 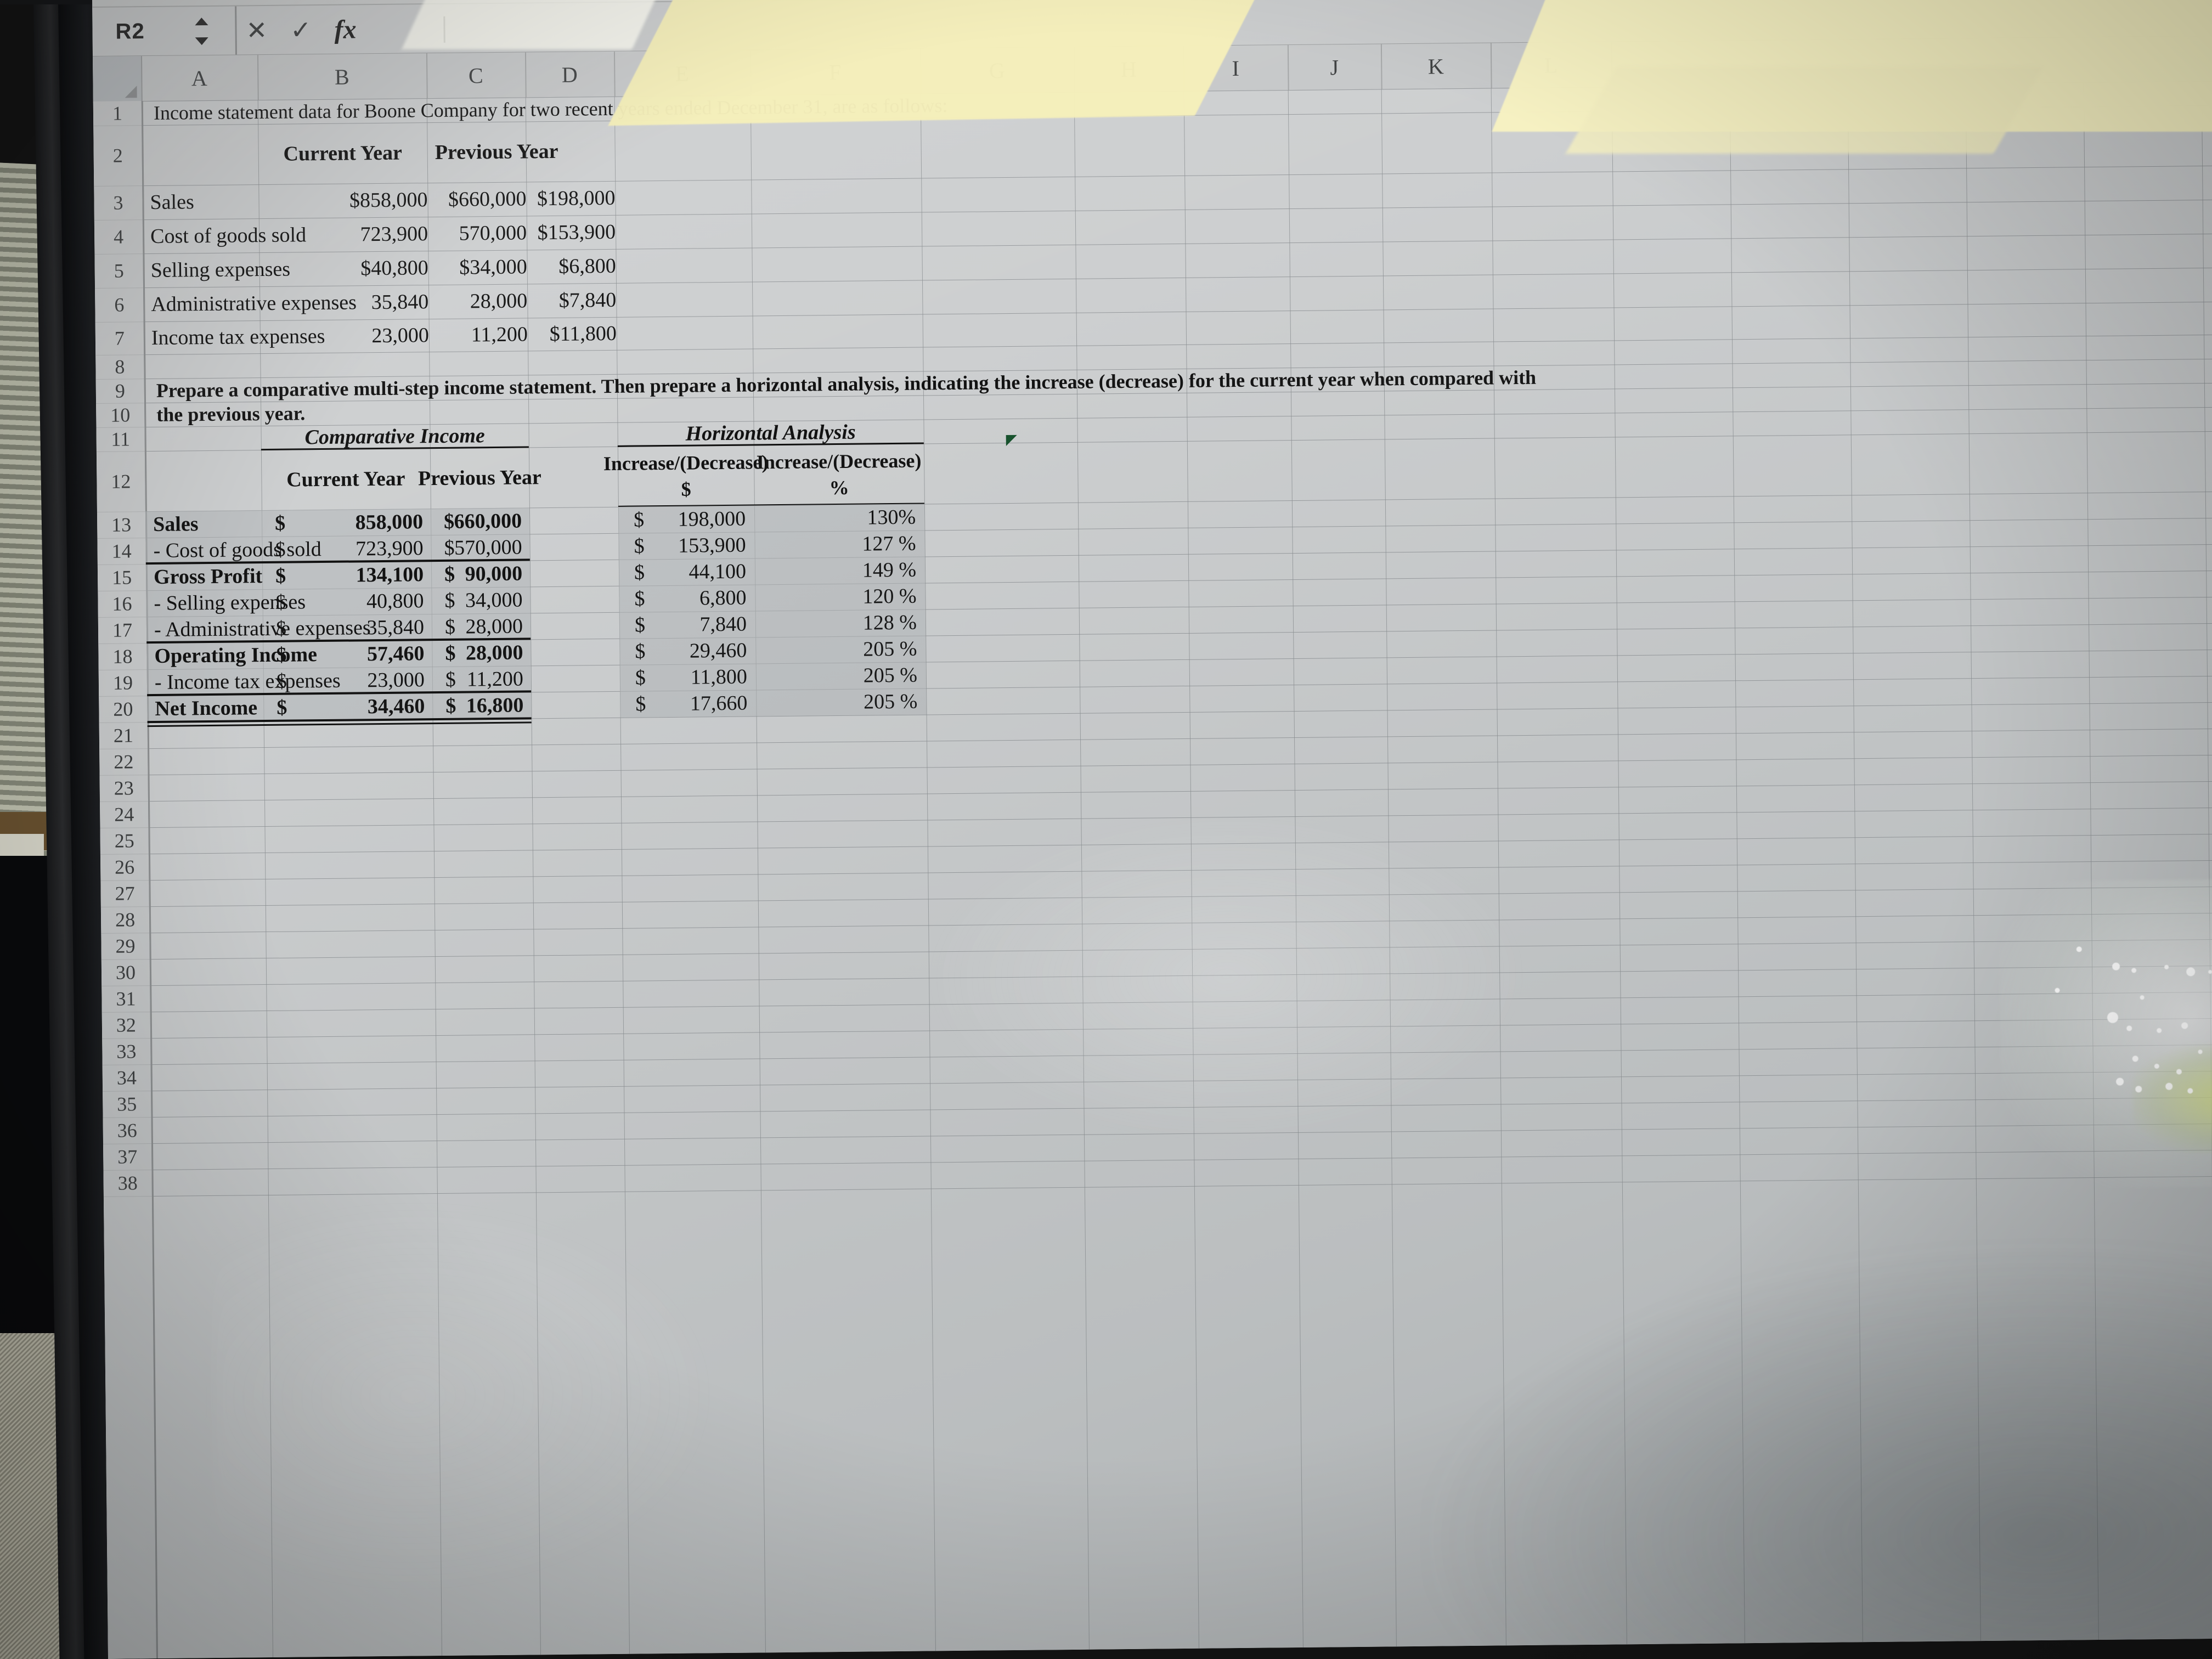 What do you see at coordinates (120, 392) in the screenshot?
I see `row-header-9: 9` at bounding box center [120, 392].